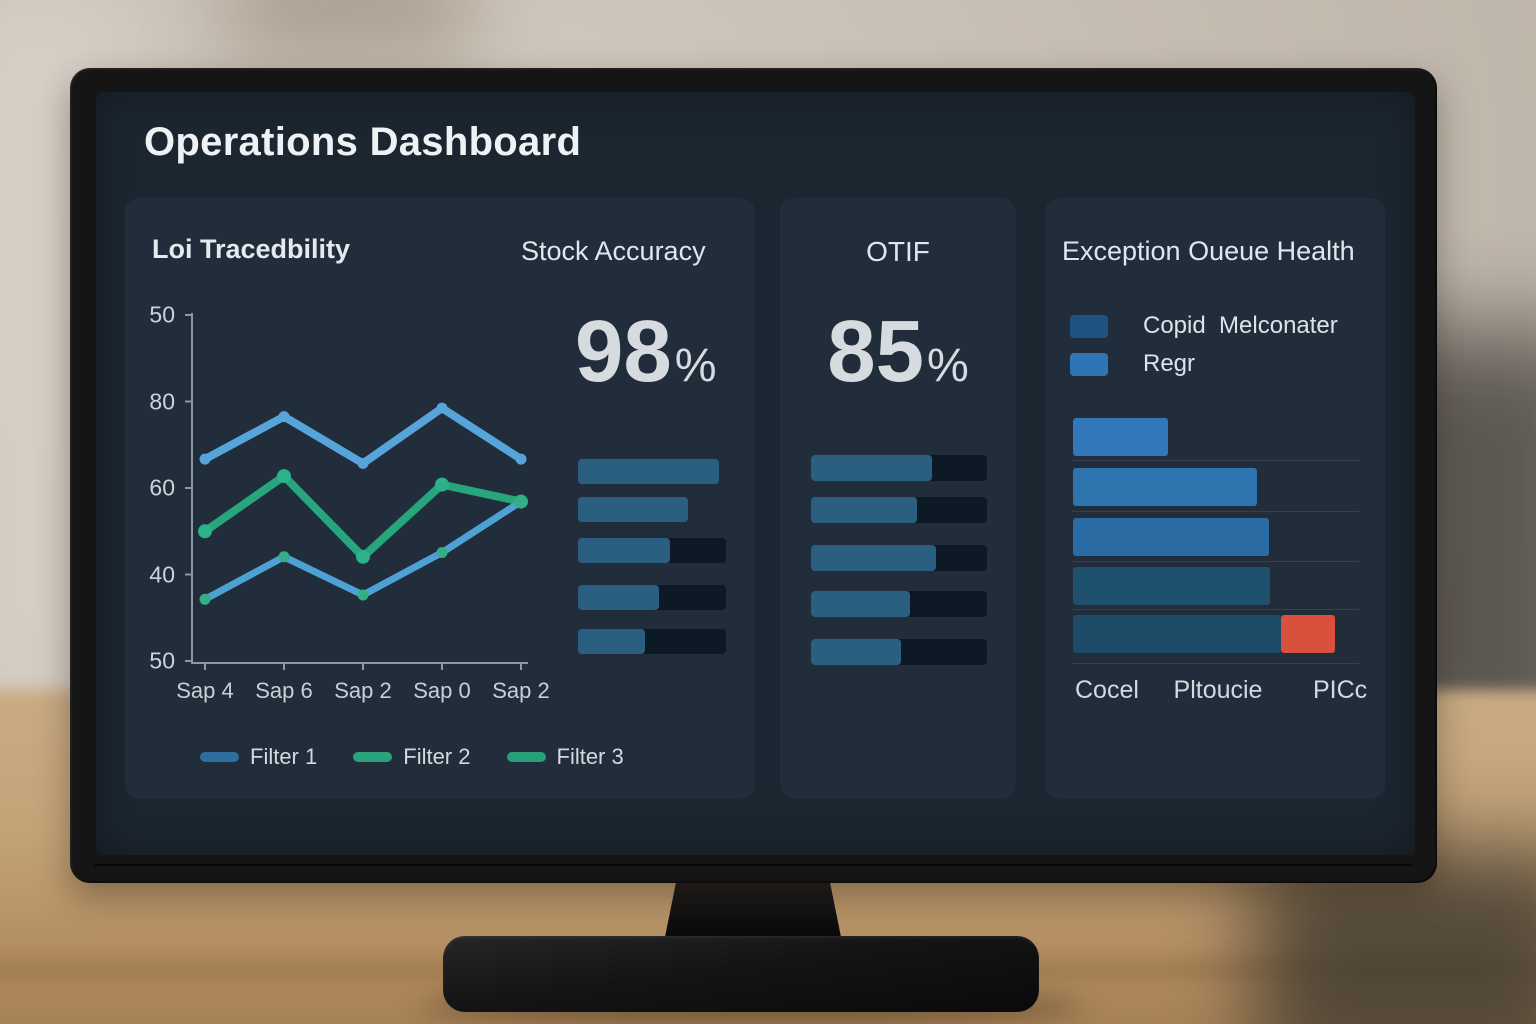  I want to click on line-chart-svg, so click(356, 491).